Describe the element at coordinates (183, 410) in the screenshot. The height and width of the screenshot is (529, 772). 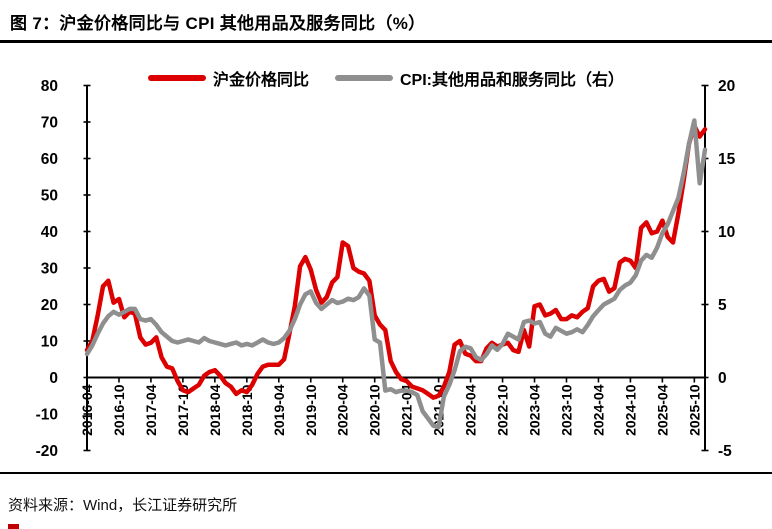
I see `x-tick-label: 2017-10` at that location.